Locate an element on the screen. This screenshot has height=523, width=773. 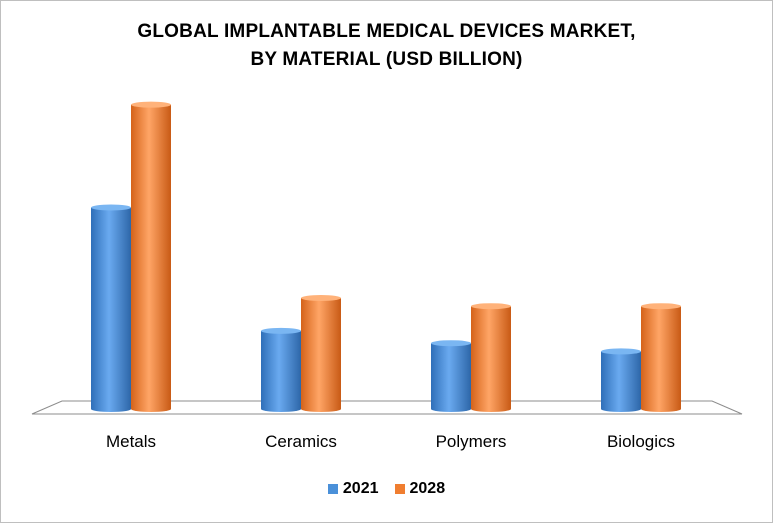
legend-item-2021: 2021 is located at coordinates (353, 489).